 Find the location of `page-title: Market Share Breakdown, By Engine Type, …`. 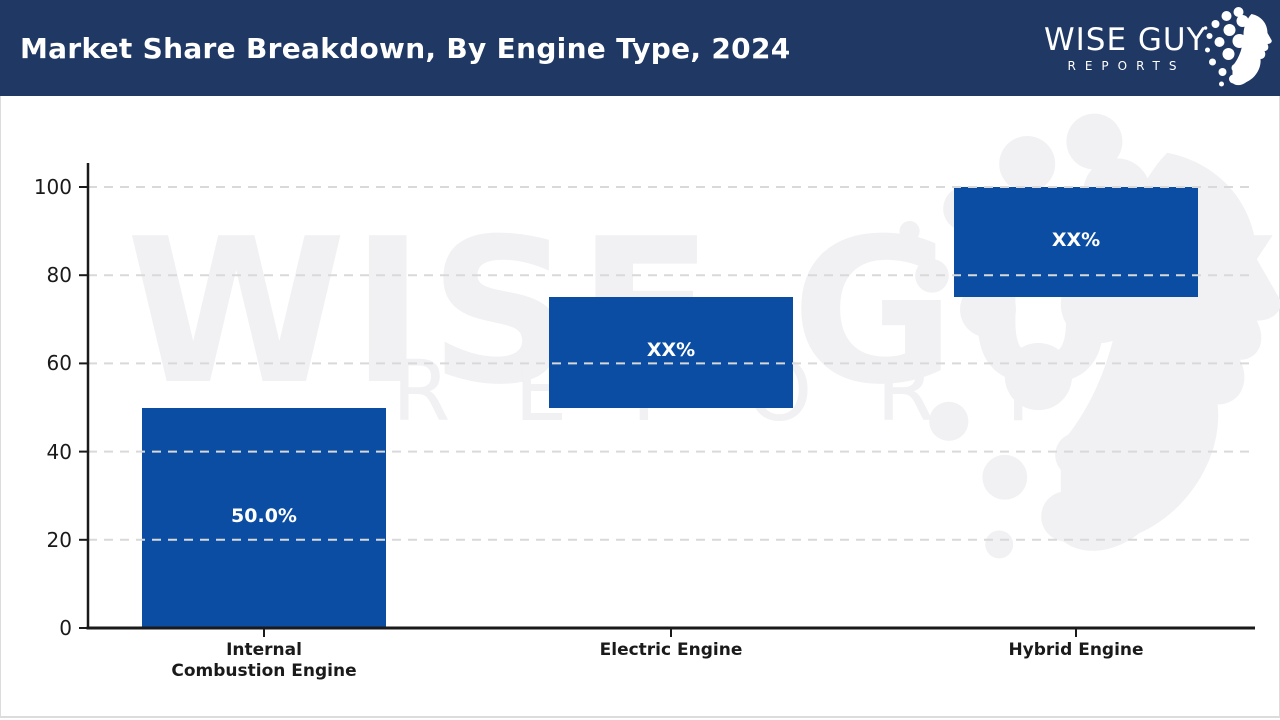

page-title: Market Share Breakdown, By Engine Type, … is located at coordinates (405, 48).